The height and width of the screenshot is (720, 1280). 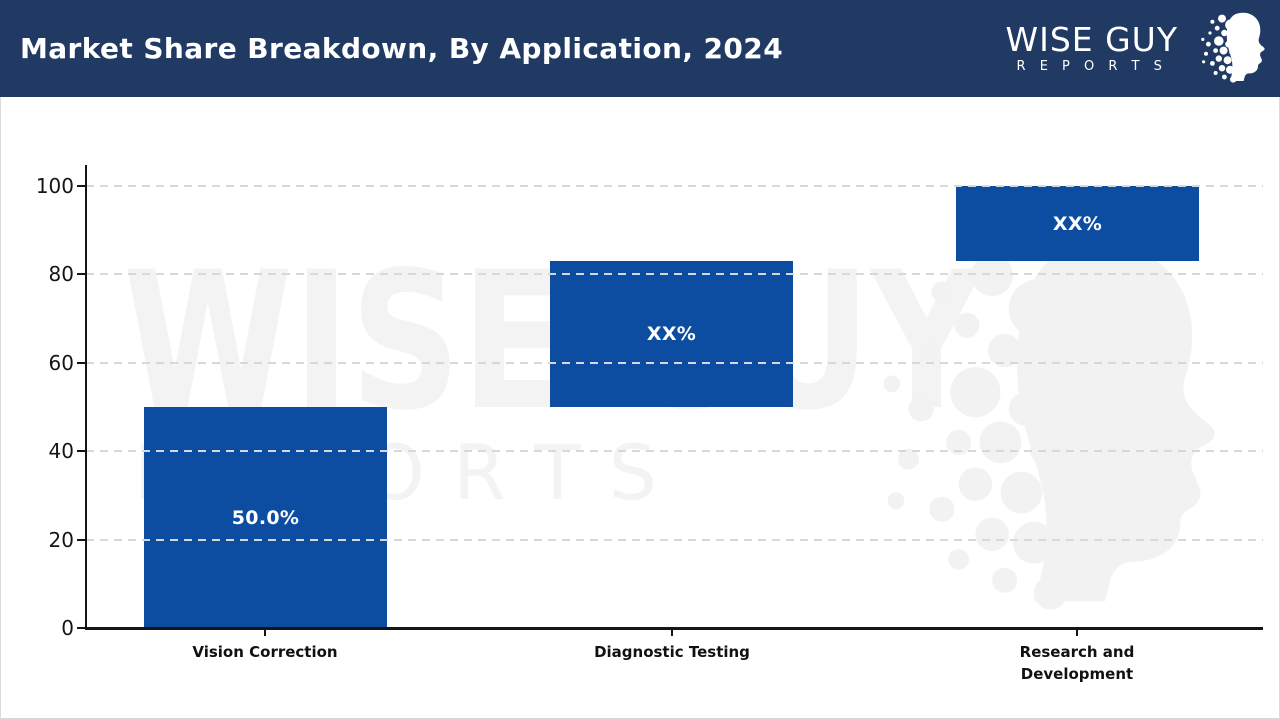 I want to click on y-tick-label: 100, so click(x=54, y=186).